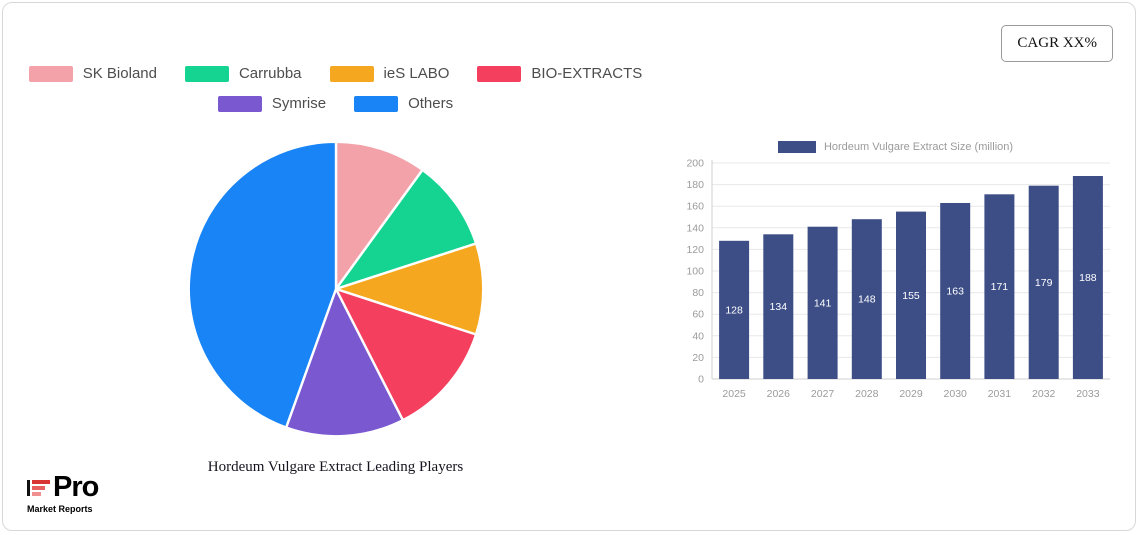  What do you see at coordinates (206, 73) in the screenshot?
I see `legend-swatch-carrubba` at bounding box center [206, 73].